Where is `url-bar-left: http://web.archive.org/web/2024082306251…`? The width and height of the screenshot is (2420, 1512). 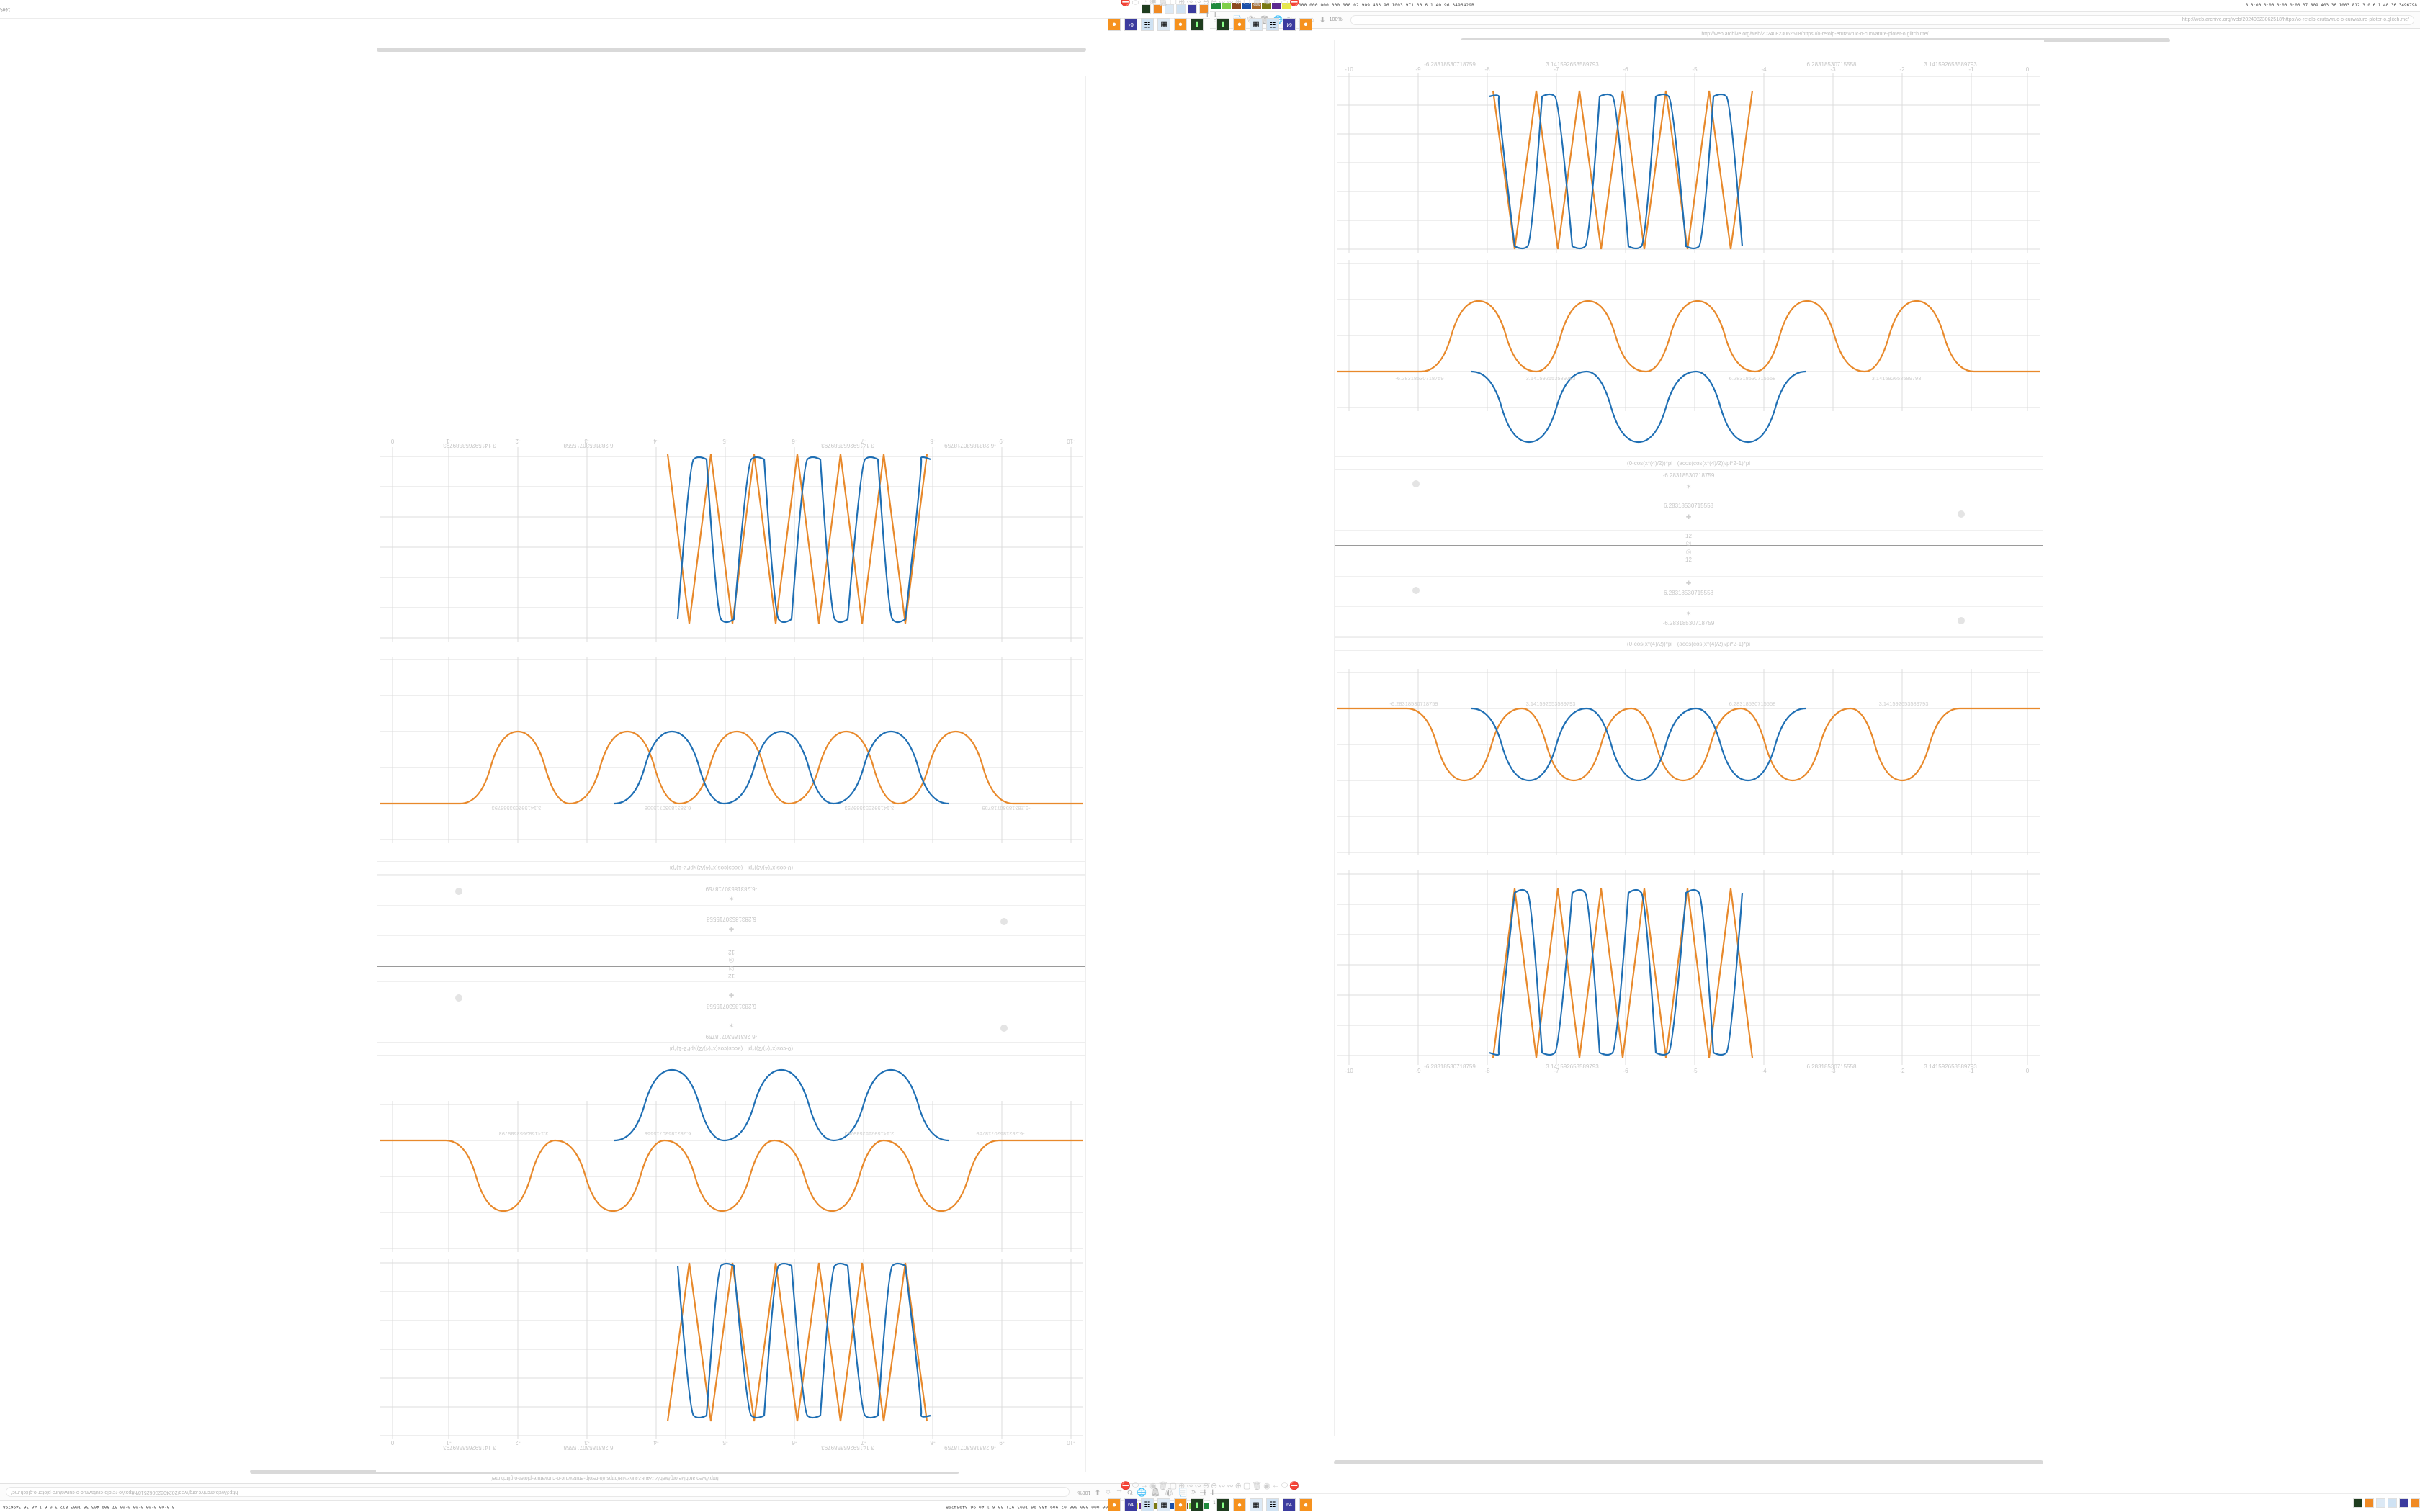 url-bar-left: http://web.archive.org/web/2024082306251… is located at coordinates (538, 1492).